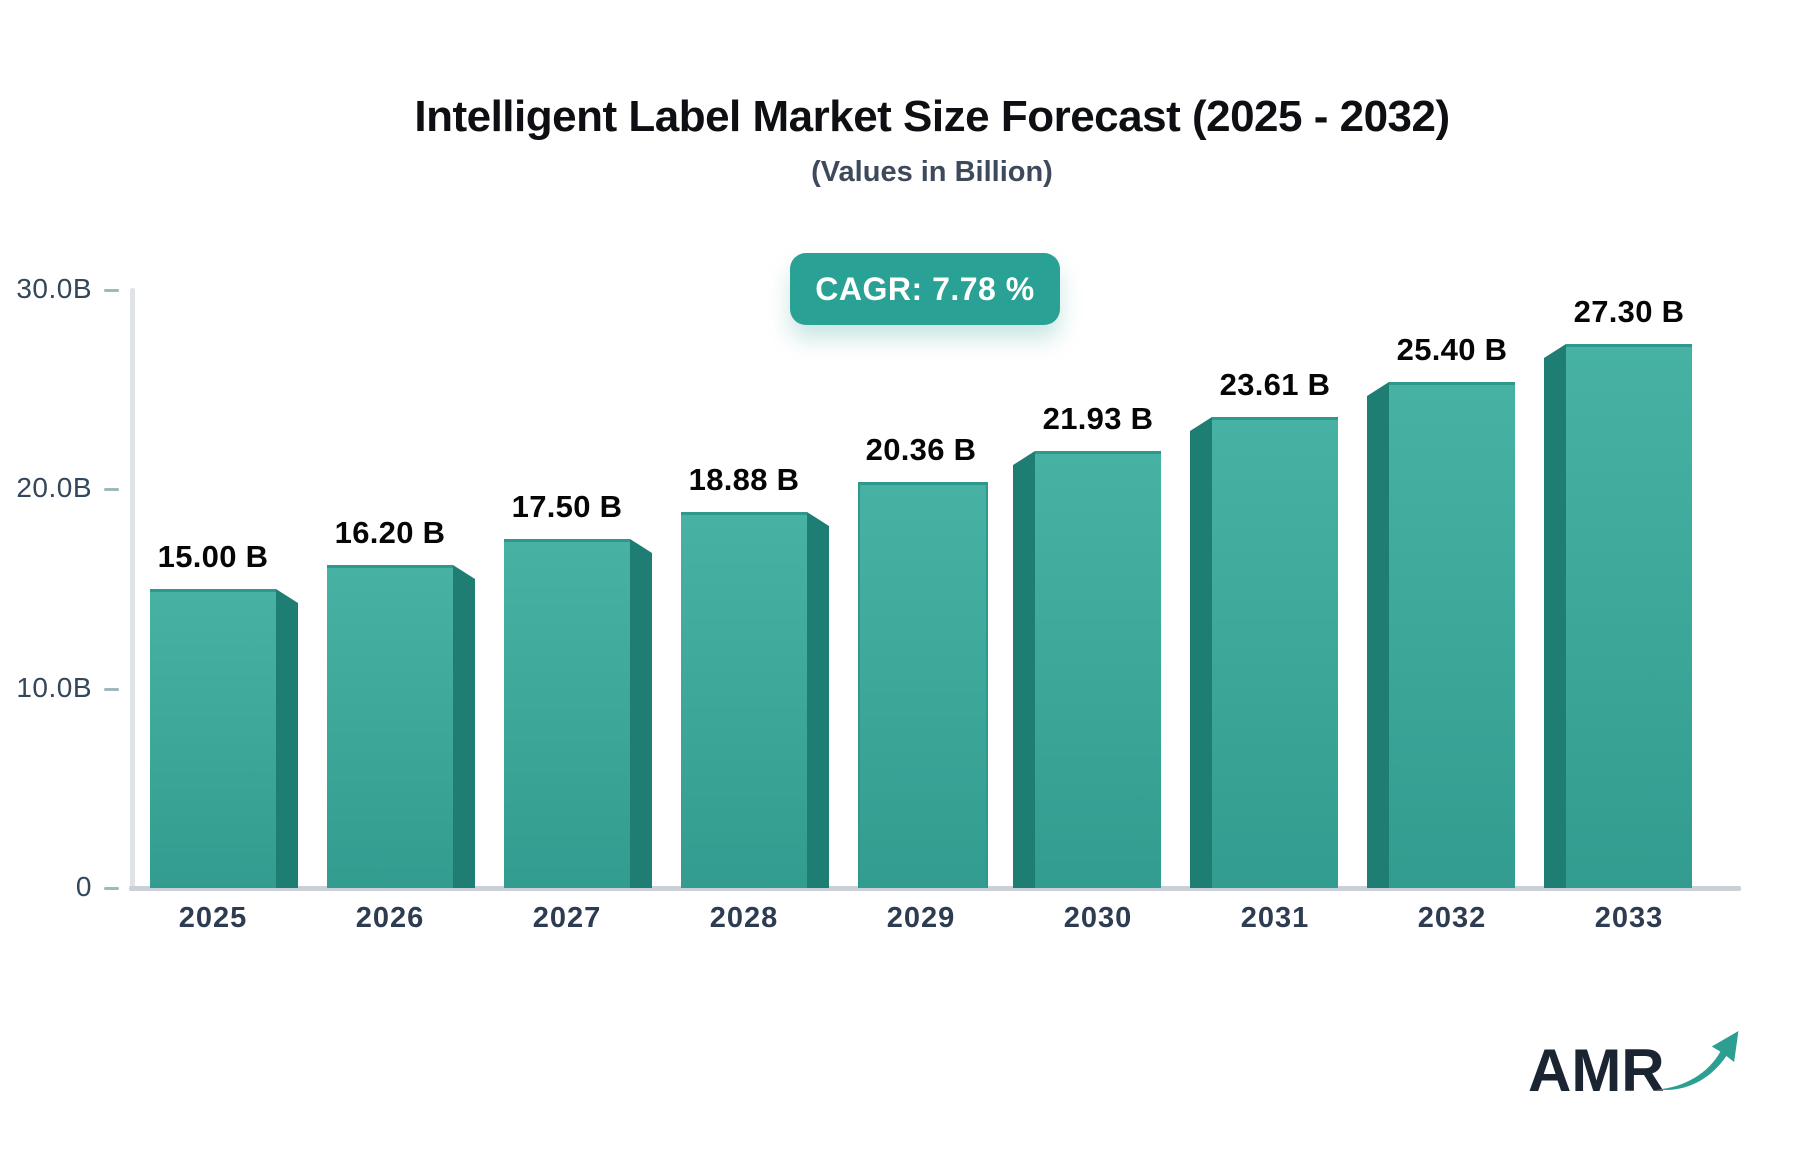 This screenshot has height=1156, width=1800. I want to click on chart-subtitle: (Values in Billion), so click(932, 172).